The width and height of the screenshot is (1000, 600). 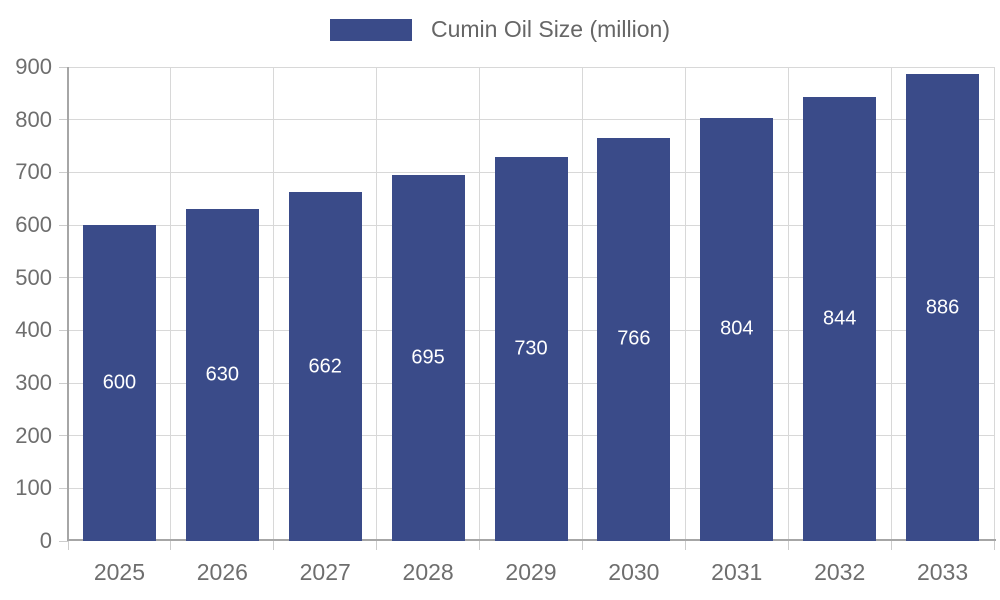 I want to click on y-tick-label: 100, so click(x=33, y=488).